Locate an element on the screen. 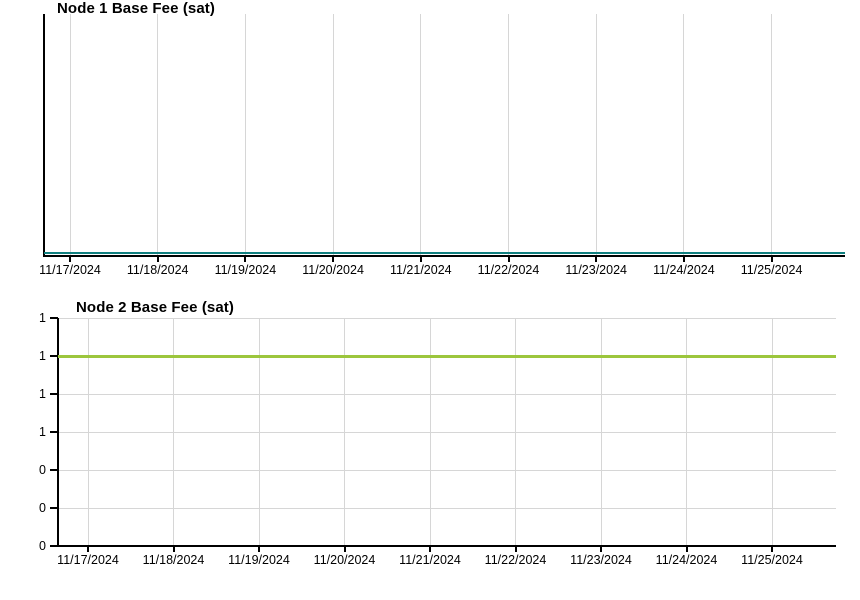 Image resolution: width=860 pixels, height=600 pixels. chart-title: Node 2 Base Fee (sat) is located at coordinates (155, 307).